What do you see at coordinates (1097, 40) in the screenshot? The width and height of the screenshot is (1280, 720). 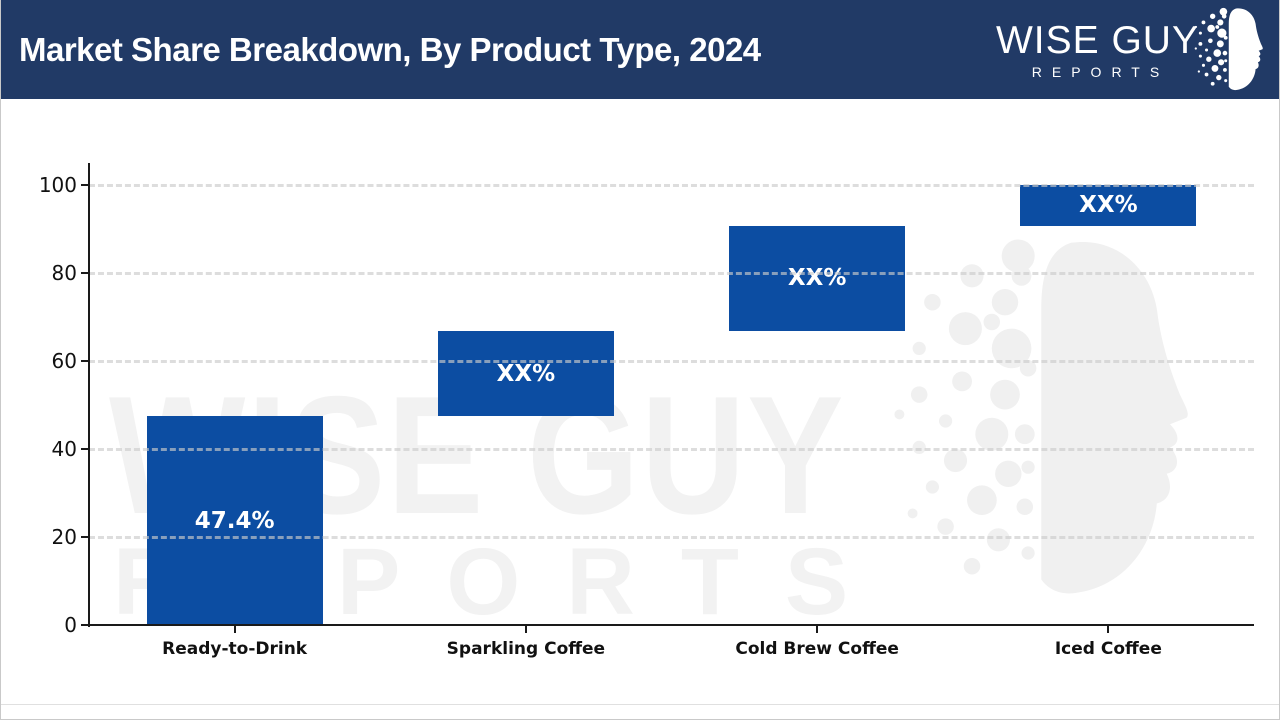 I see `logo-wordmark: WISE GUY` at bounding box center [1097, 40].